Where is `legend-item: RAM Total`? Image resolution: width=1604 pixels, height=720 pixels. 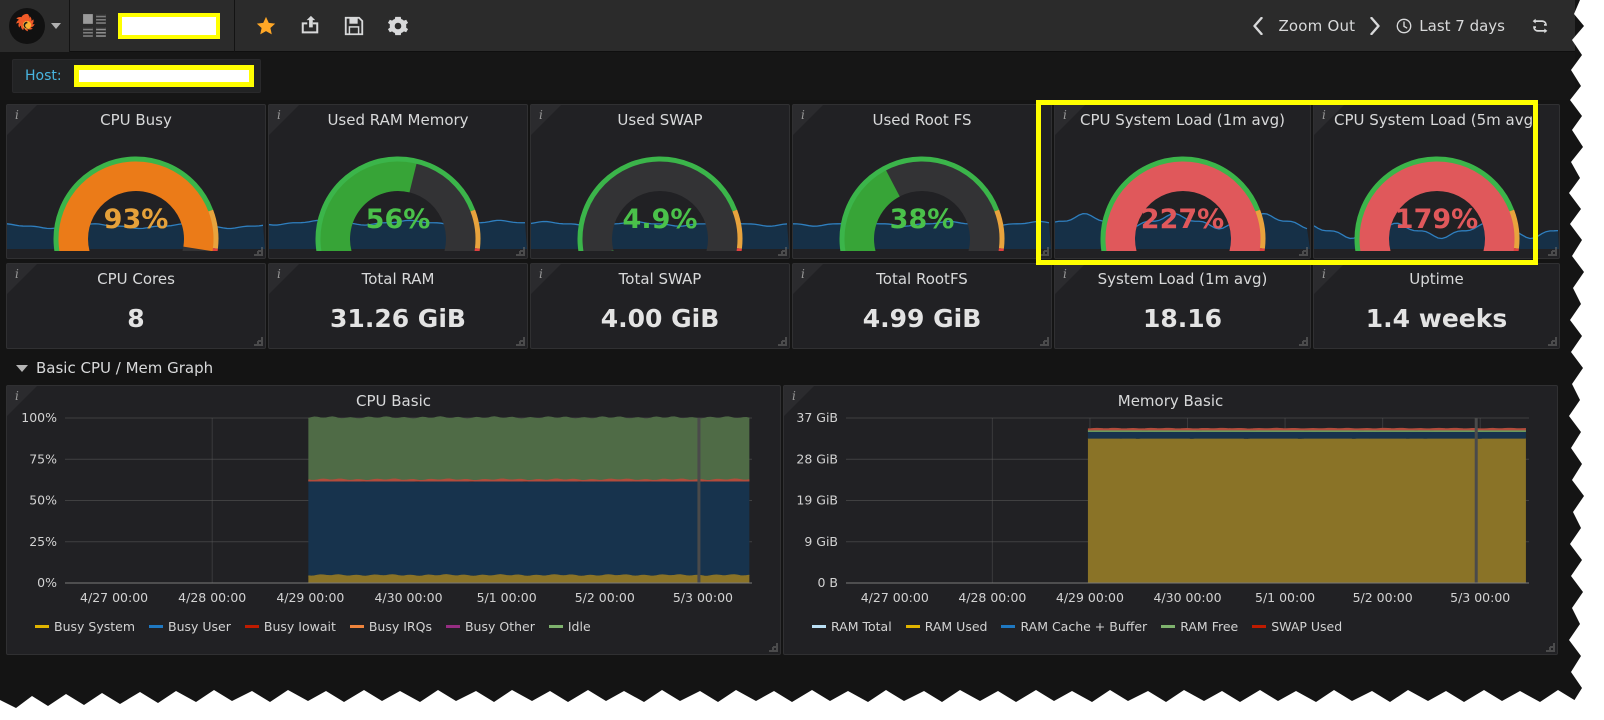 legend-item: RAM Total is located at coordinates (852, 626).